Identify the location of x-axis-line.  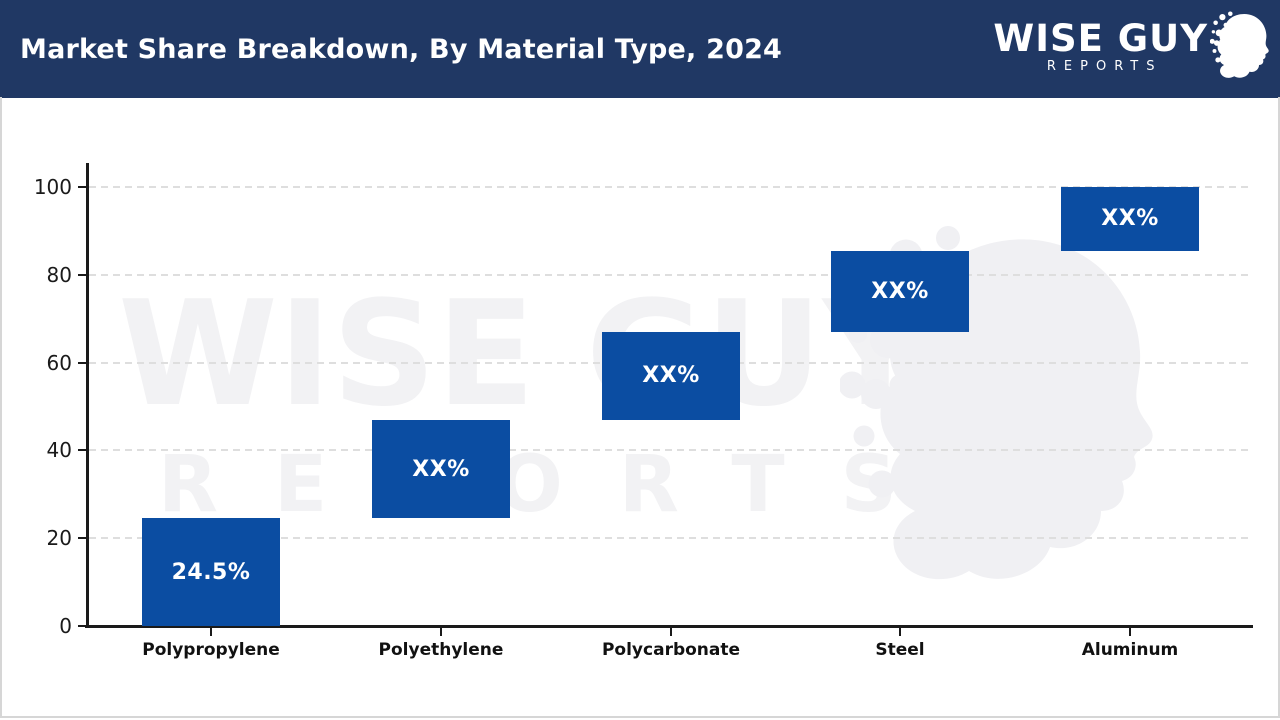
(669, 626).